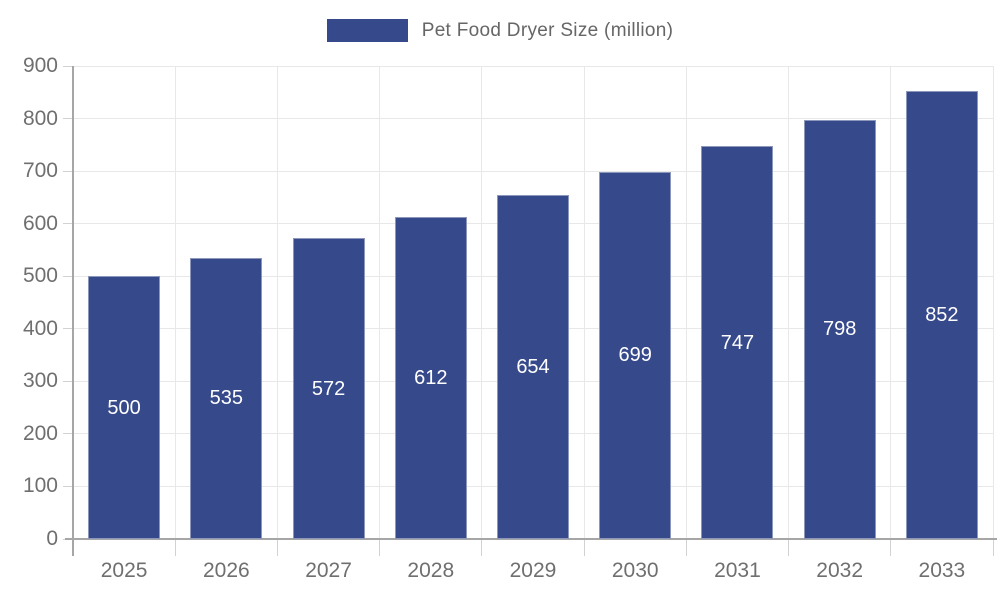  I want to click on bar-value-label-2027: 572, so click(328, 388).